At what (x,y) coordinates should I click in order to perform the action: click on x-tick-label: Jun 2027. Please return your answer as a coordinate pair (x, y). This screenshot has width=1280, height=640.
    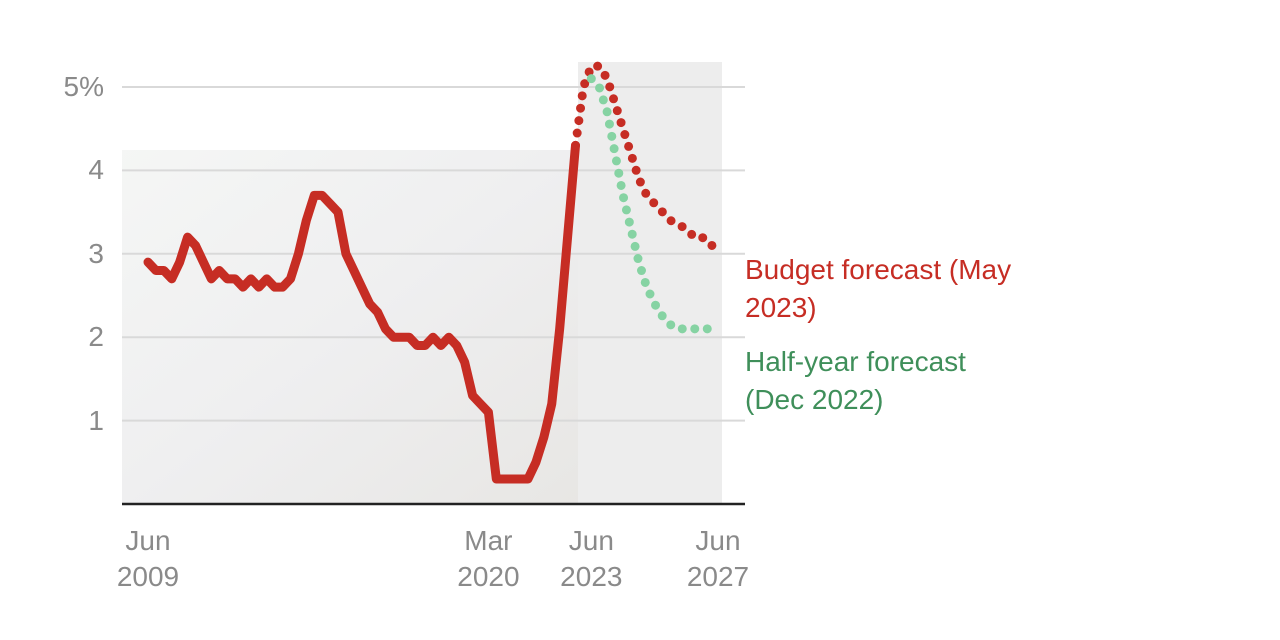
    Looking at the image, I should click on (718, 558).